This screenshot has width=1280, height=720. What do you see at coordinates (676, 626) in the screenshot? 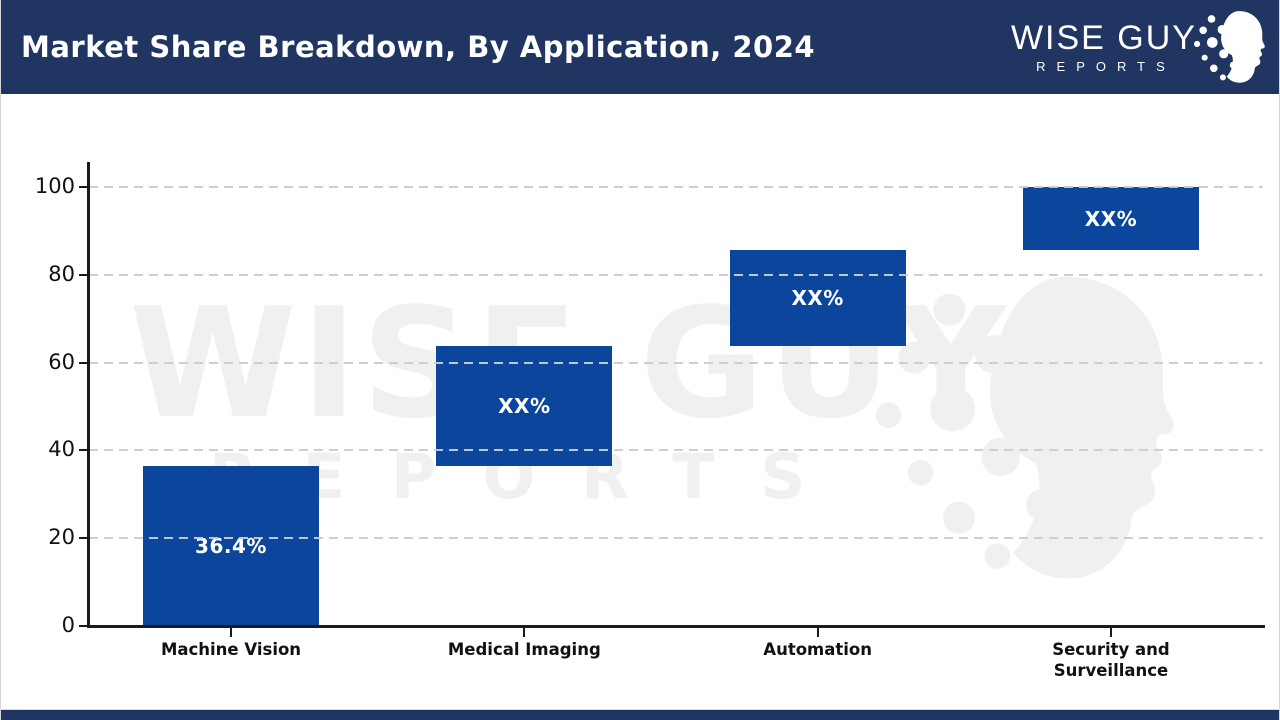
I see `x-axis` at bounding box center [676, 626].